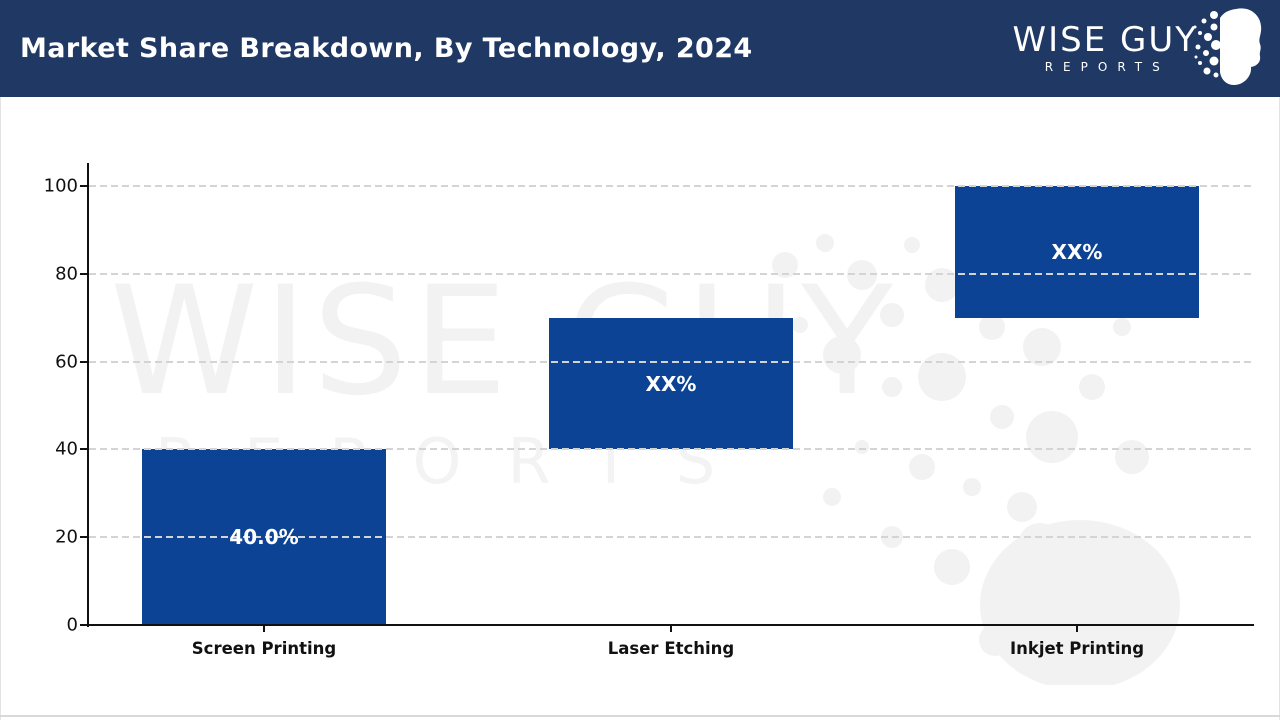  Describe the element at coordinates (1107, 67) in the screenshot. I see `logo-wordmark-line2: REPORTS` at that location.